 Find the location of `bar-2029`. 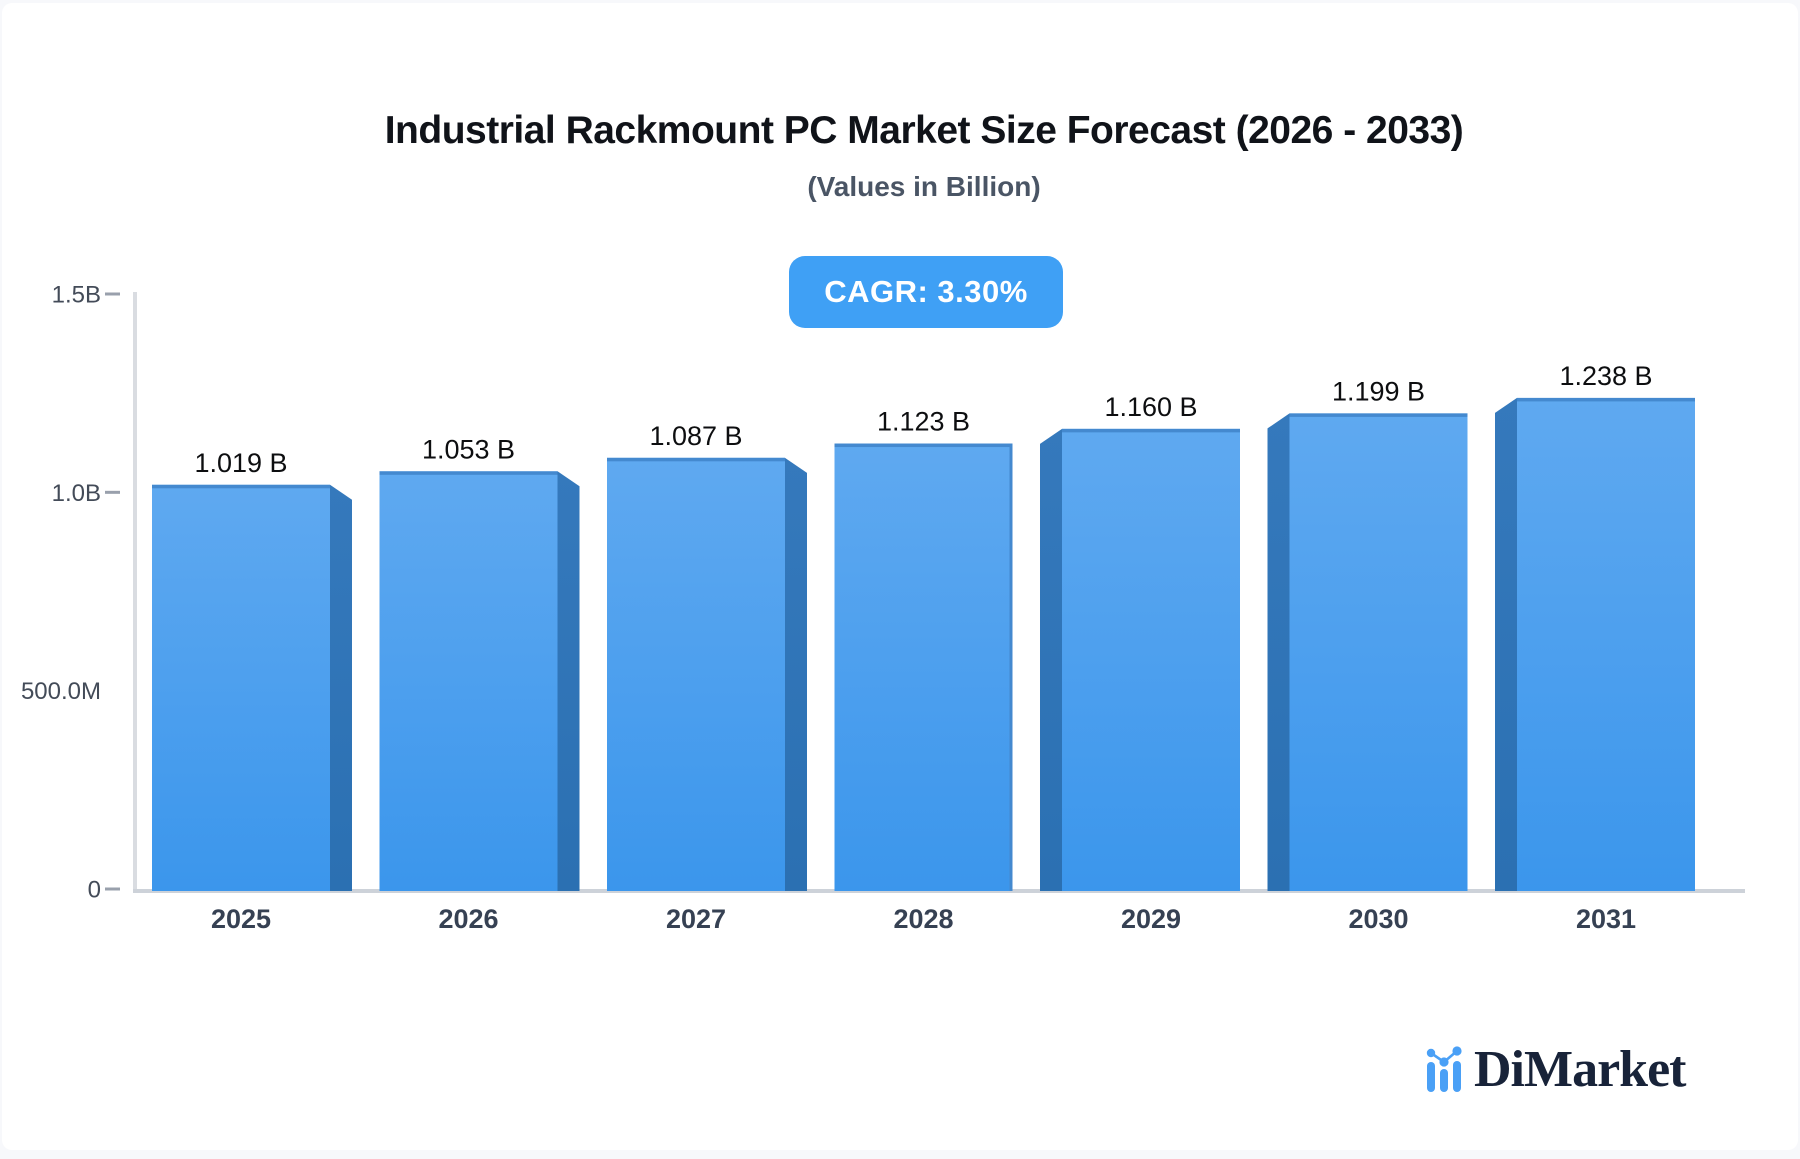

bar-2029 is located at coordinates (1140, 660).